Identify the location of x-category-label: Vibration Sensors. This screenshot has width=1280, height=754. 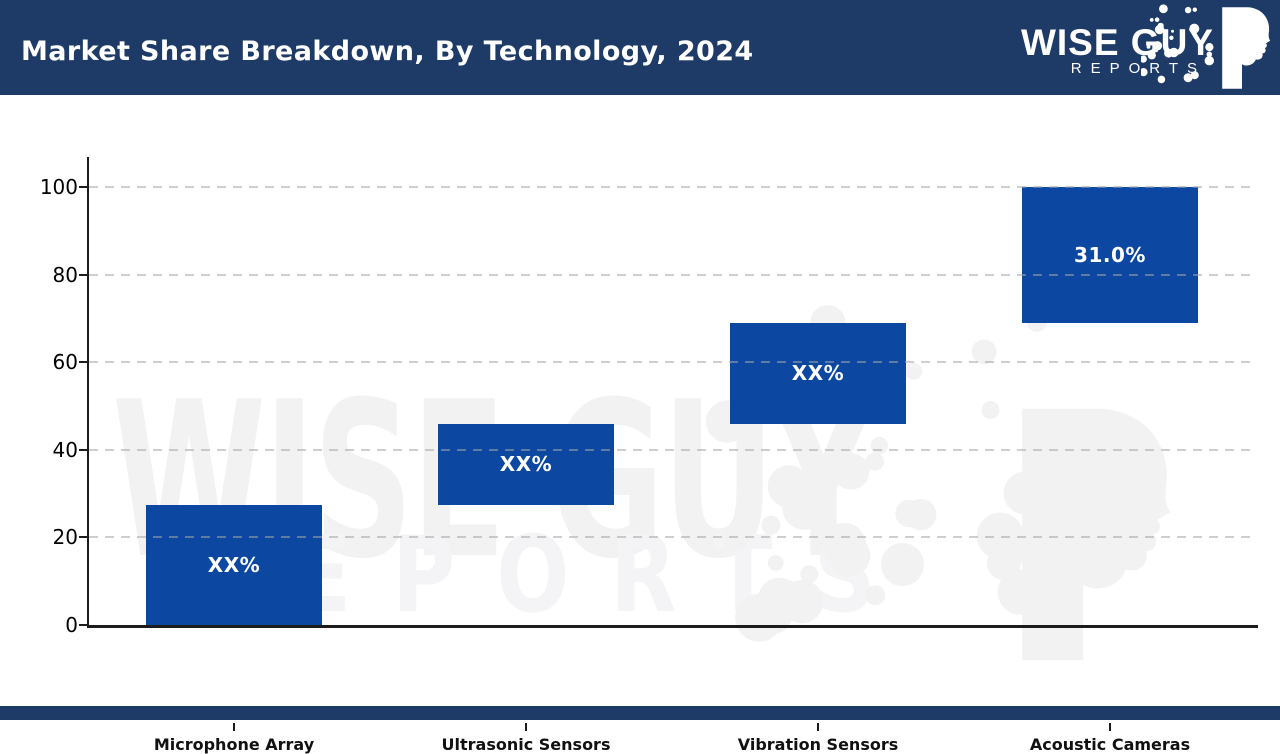
(818, 744).